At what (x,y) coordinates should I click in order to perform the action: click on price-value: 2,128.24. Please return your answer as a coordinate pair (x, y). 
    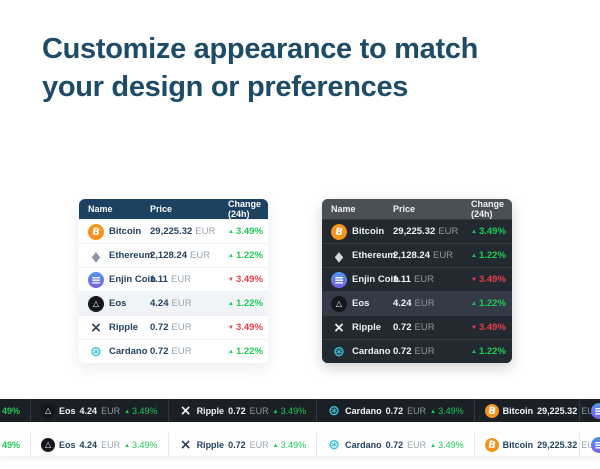
    Looking at the image, I should click on (411, 255).